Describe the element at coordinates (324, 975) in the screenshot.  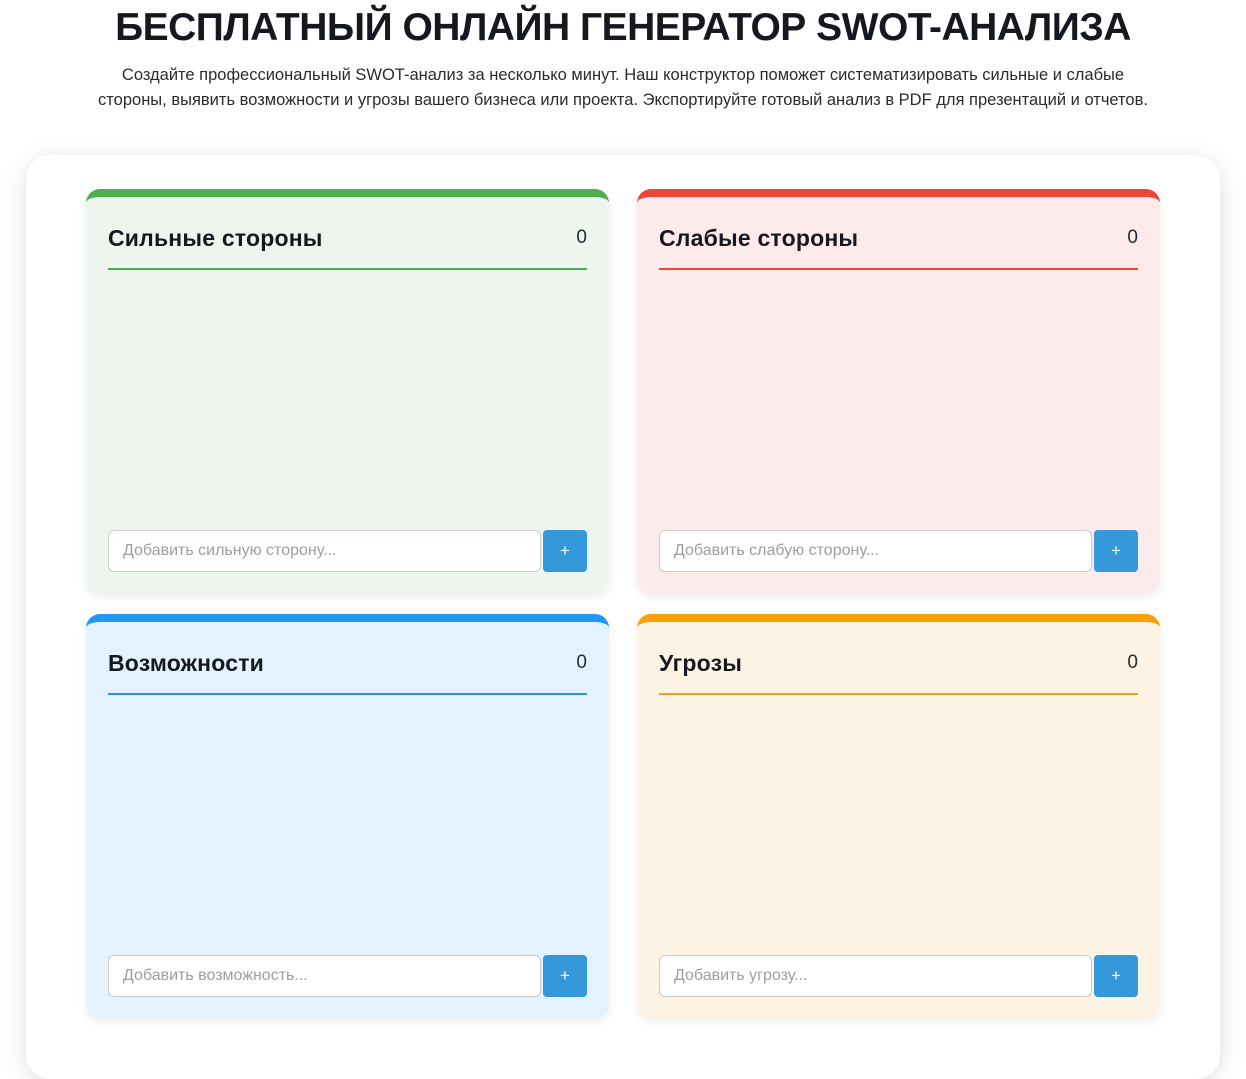
I see `add-opportunity-input` at that location.